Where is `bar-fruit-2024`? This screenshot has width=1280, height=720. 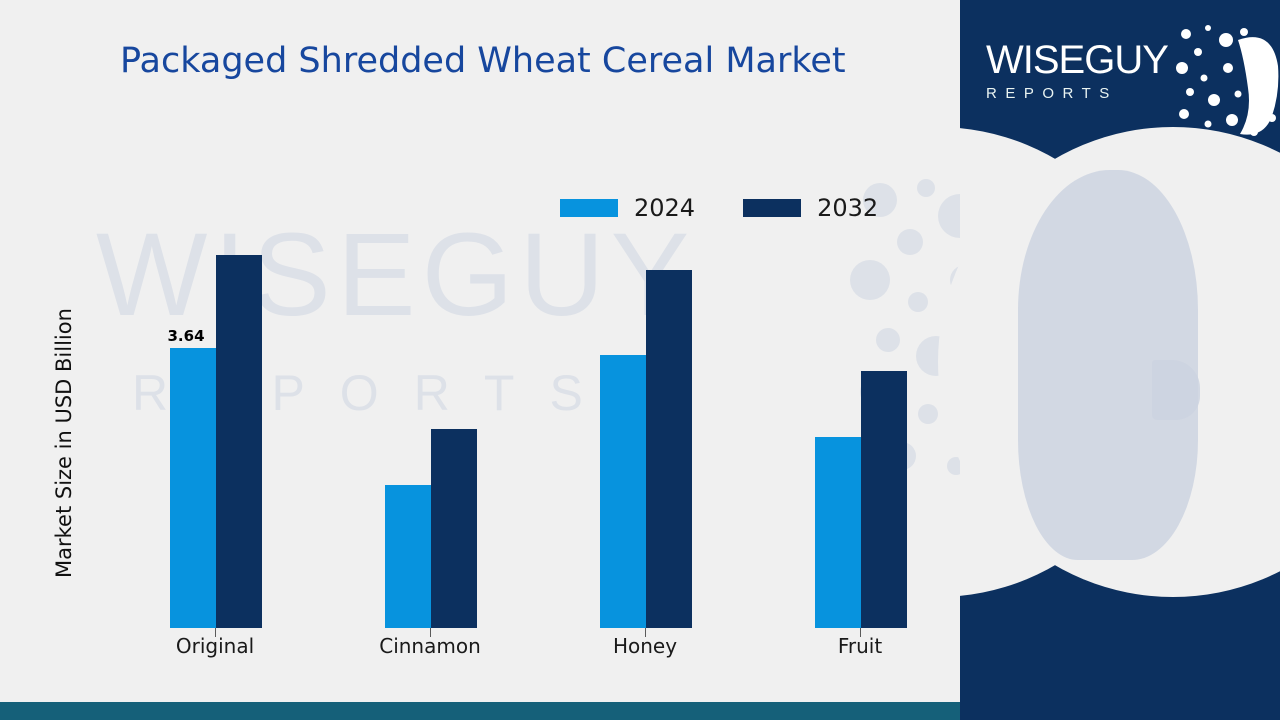 bar-fruit-2024 is located at coordinates (838, 532).